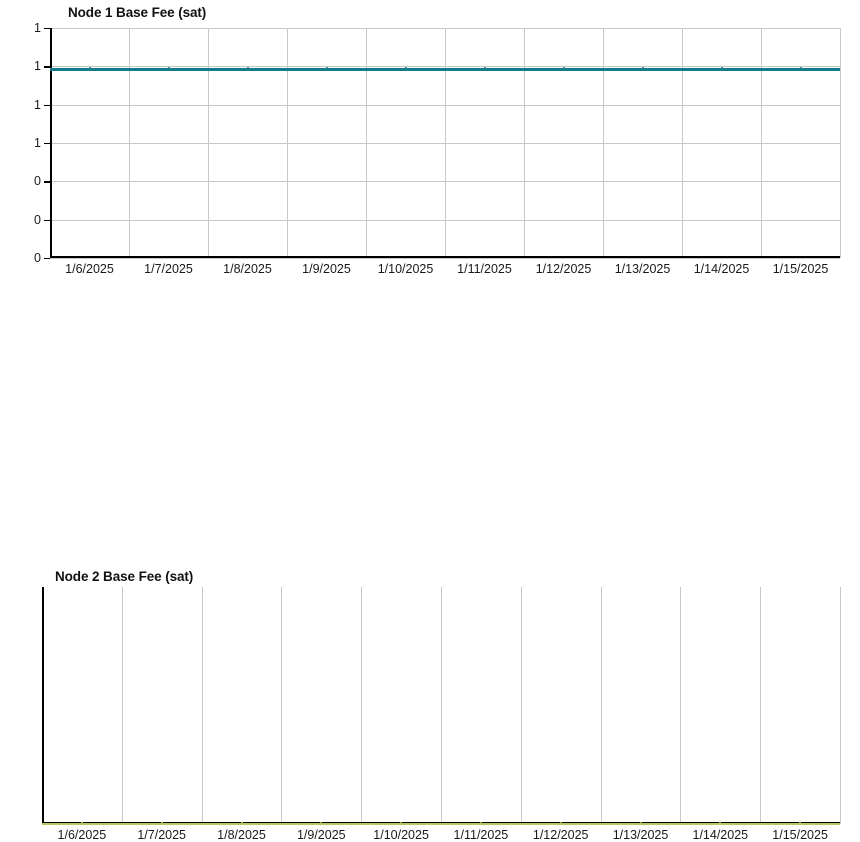 Image resolution: width=860 pixels, height=842 pixels. I want to click on chart-title-node1: Node 1 Base Fee (sat), so click(137, 12).